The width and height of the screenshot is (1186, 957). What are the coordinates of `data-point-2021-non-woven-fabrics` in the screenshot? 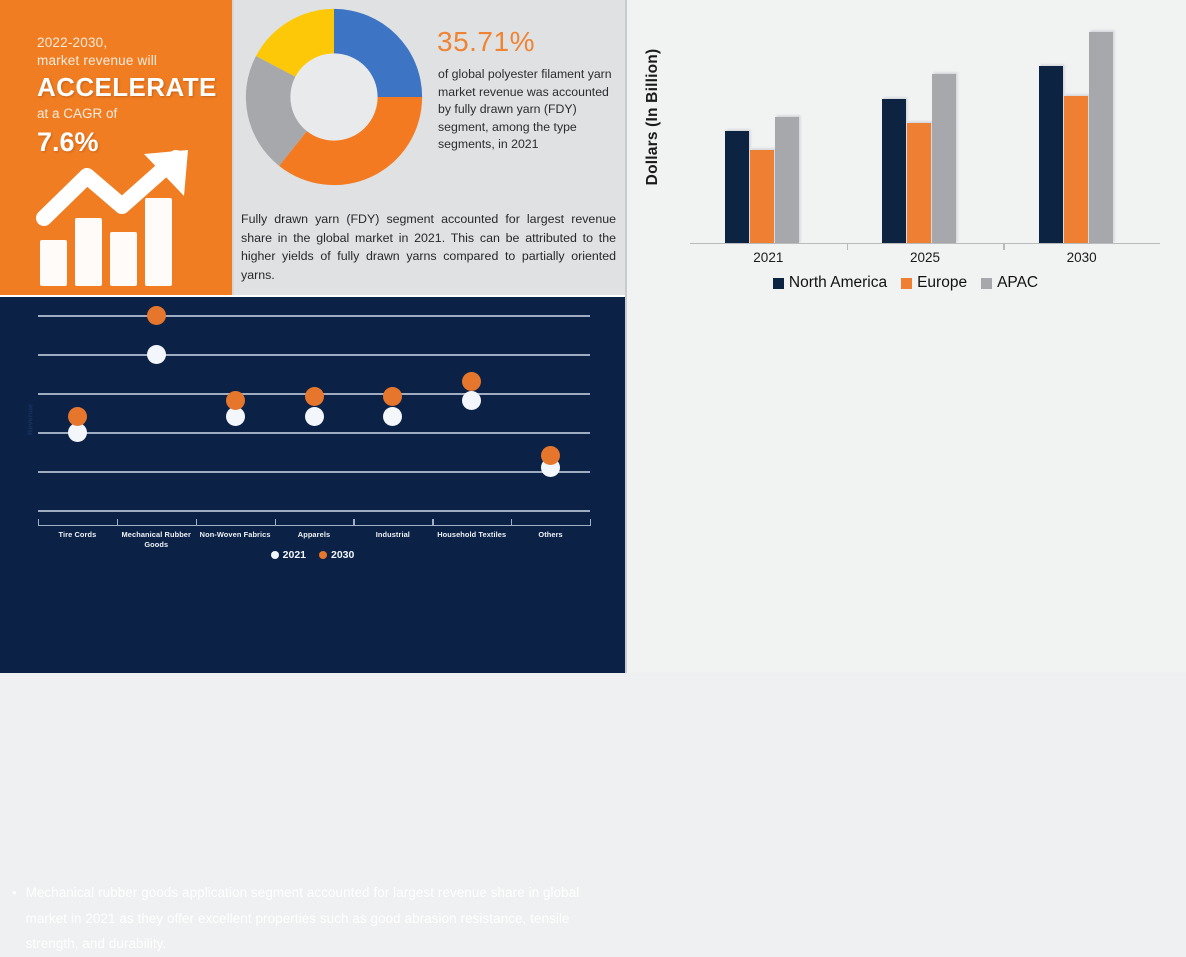 It's located at (235, 416).